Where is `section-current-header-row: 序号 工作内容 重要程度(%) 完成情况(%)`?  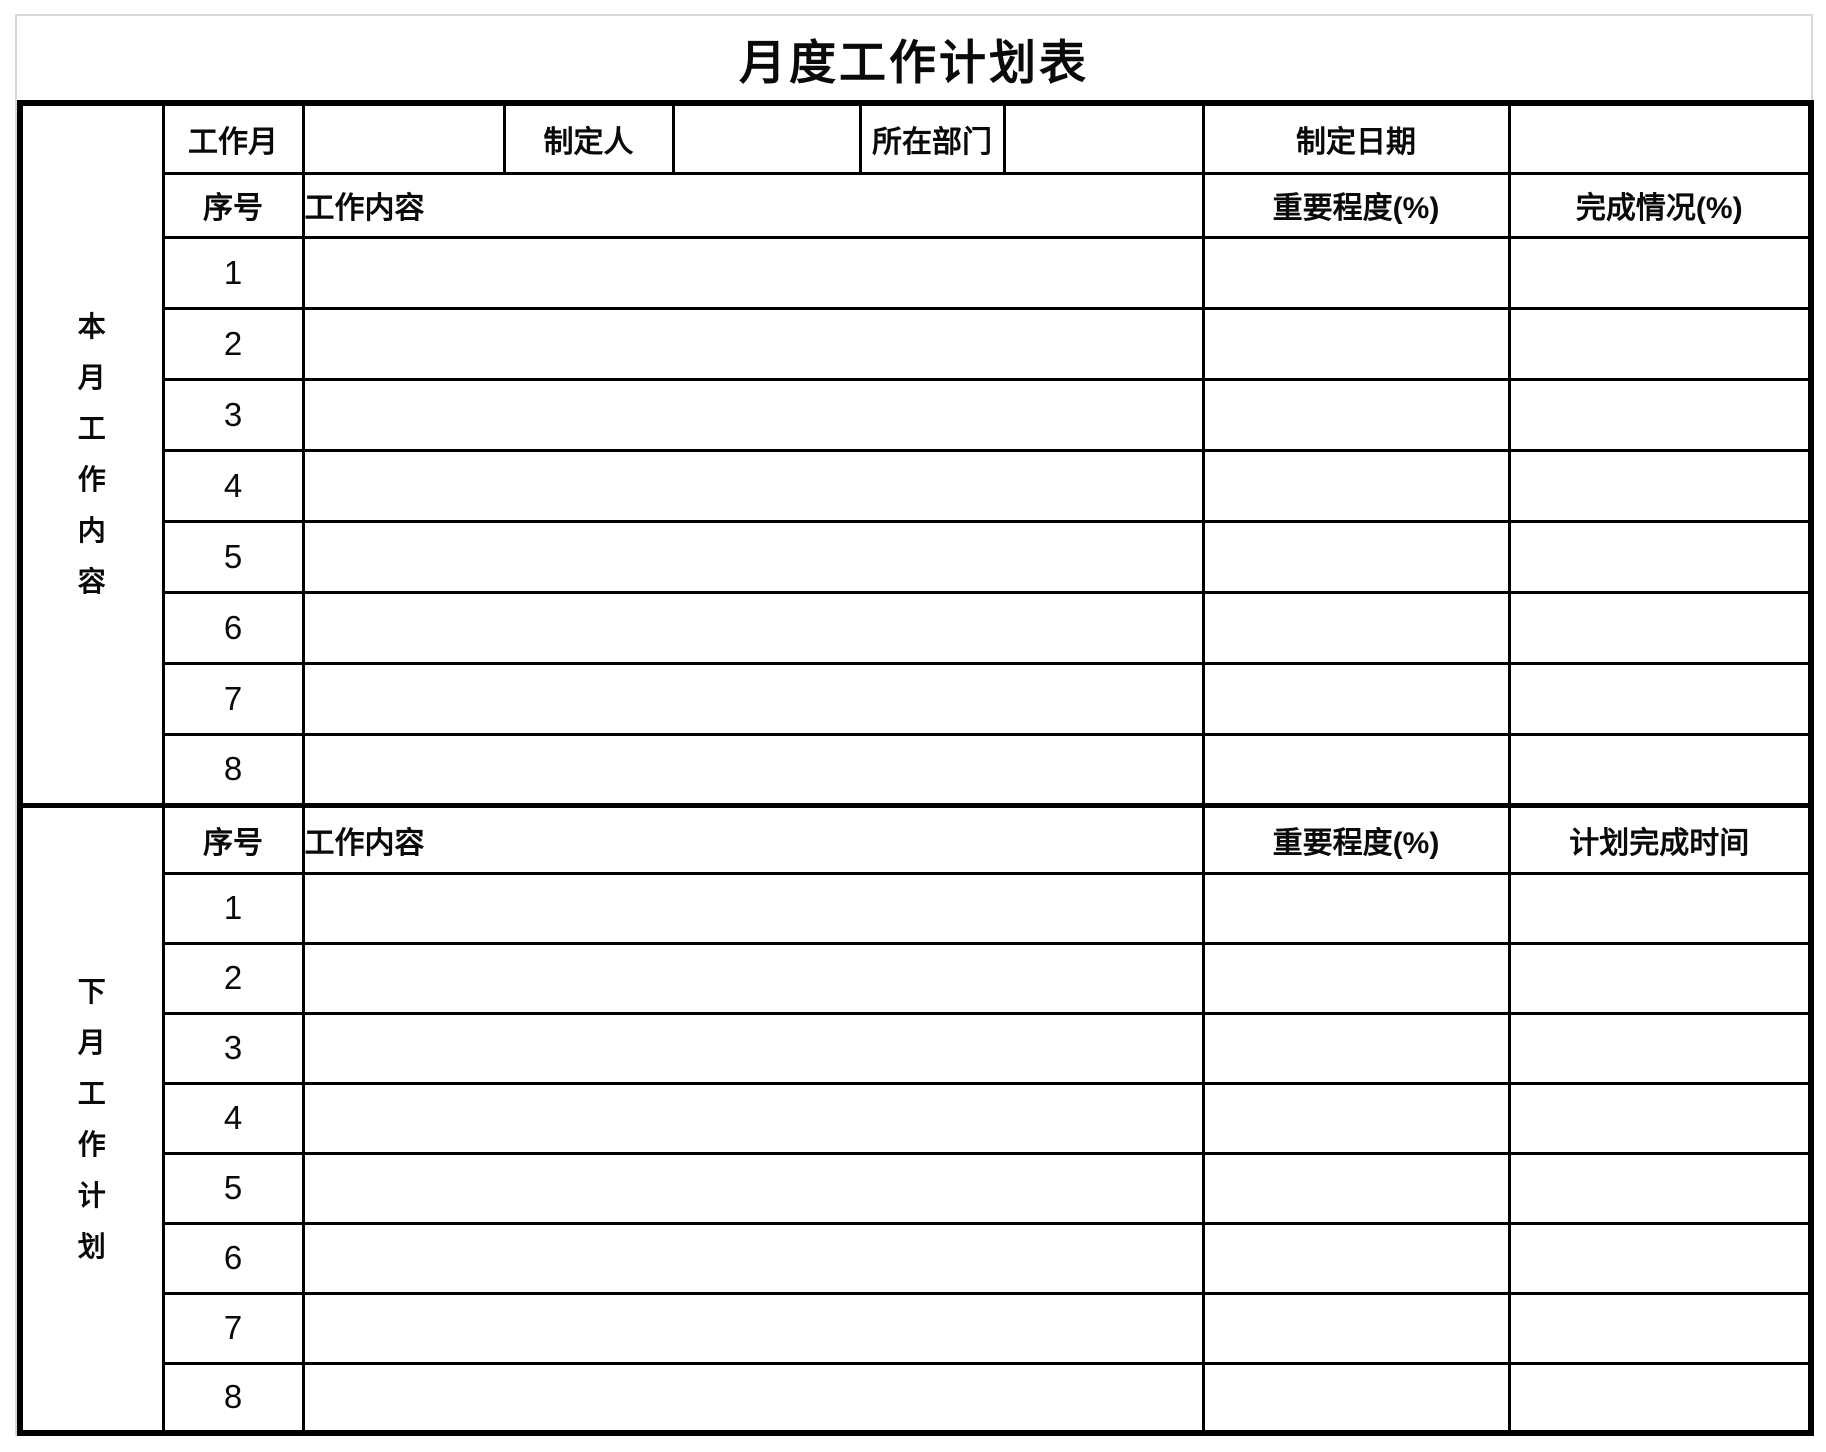 section-current-header-row: 序号 工作内容 重要程度(%) 完成情况(%) is located at coordinates (916, 205).